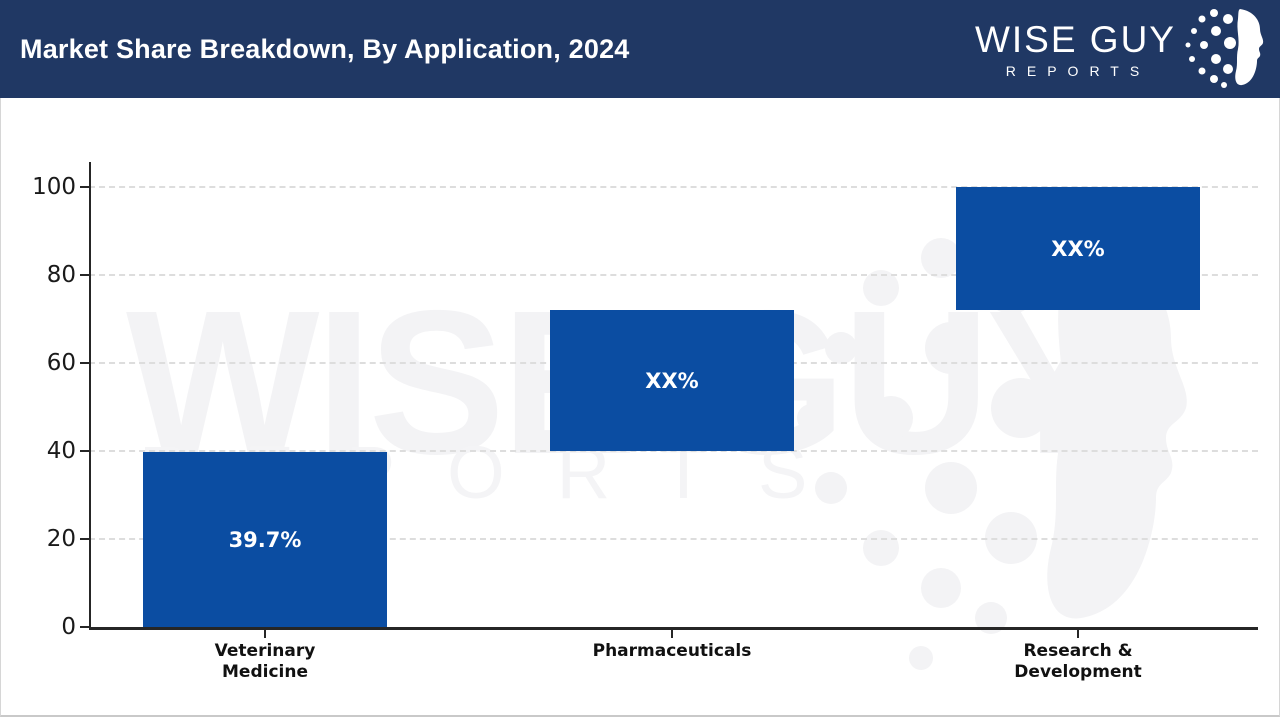 This screenshot has height=720, width=1280. What do you see at coordinates (1078, 70) in the screenshot?
I see `logo-subtitle: REPORTS` at bounding box center [1078, 70].